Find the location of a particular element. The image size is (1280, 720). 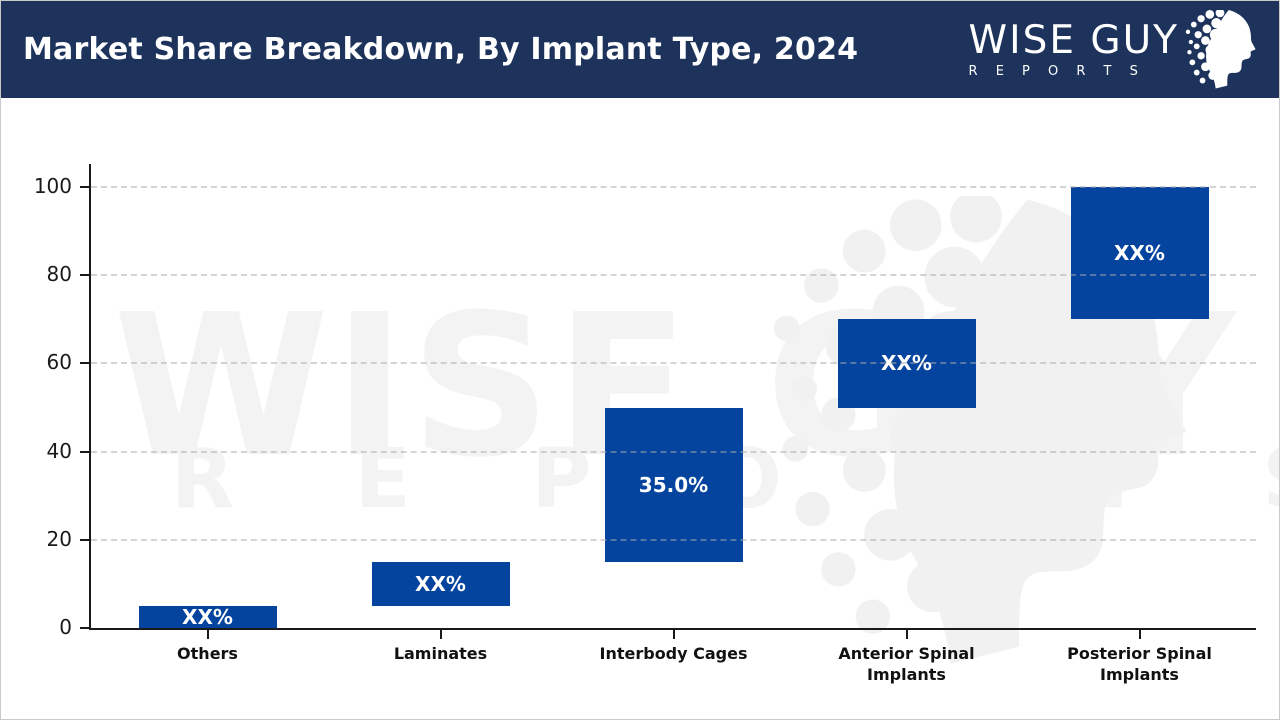

logo-head-icon is located at coordinates (1220, 49).